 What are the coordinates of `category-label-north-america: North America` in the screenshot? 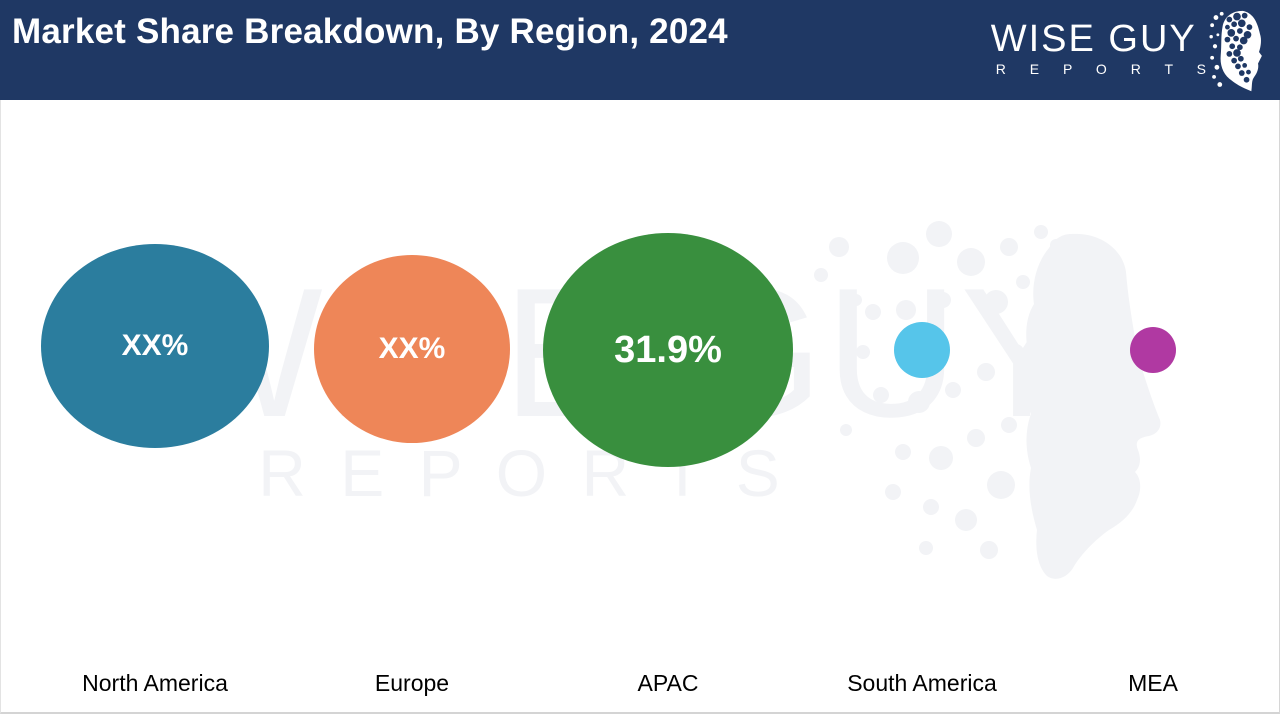 It's located at (155, 683).